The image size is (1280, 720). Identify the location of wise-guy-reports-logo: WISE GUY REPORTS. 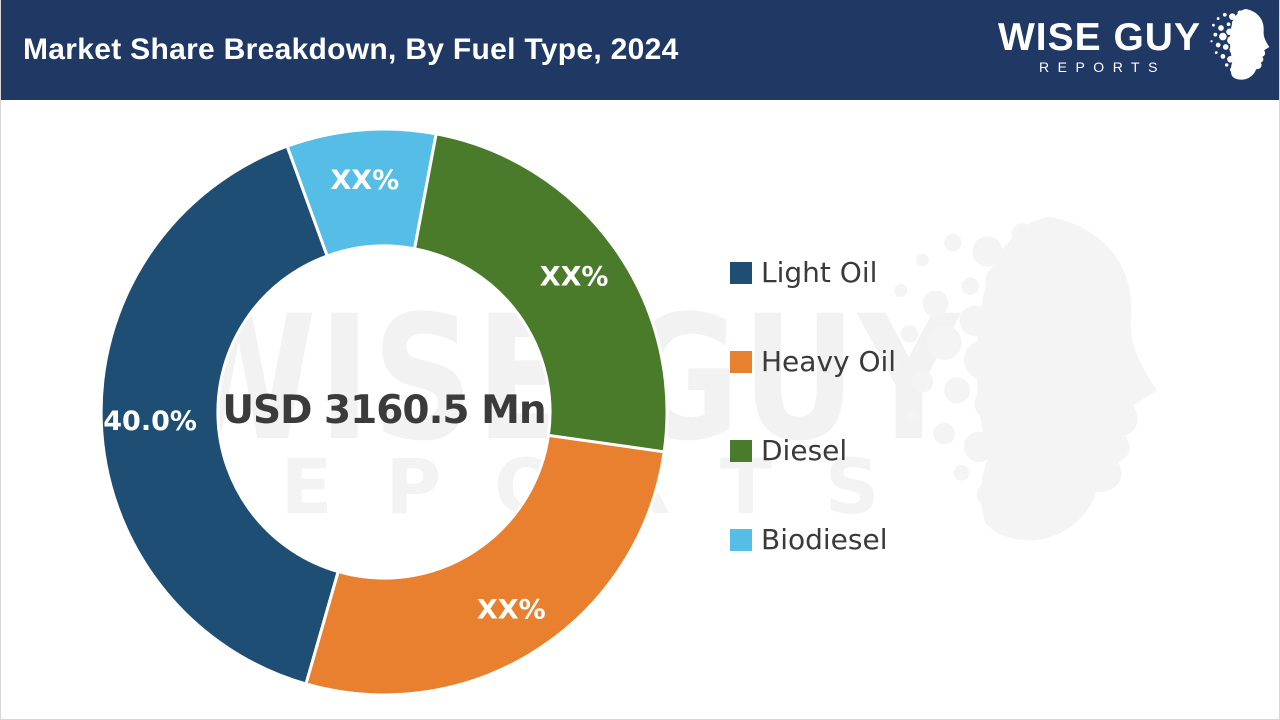
(1136, 46).